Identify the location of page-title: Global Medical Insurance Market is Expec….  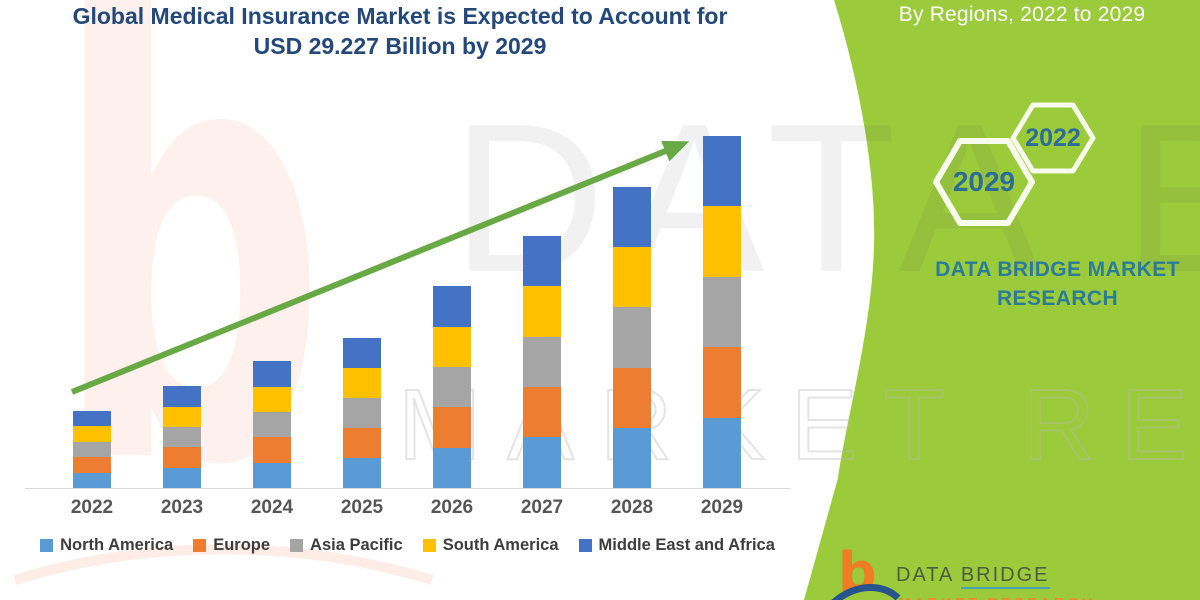
(400, 31).